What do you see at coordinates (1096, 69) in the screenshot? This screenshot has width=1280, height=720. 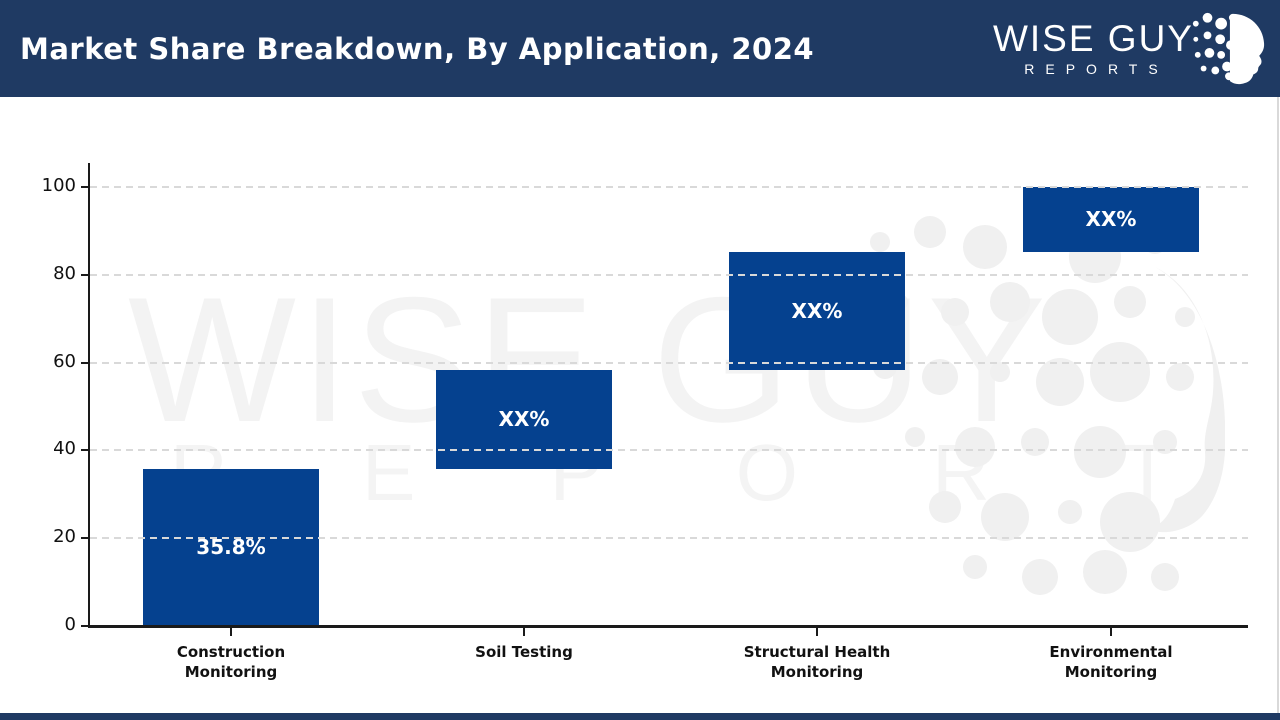 I see `logo-reports-text: REPORTS` at bounding box center [1096, 69].